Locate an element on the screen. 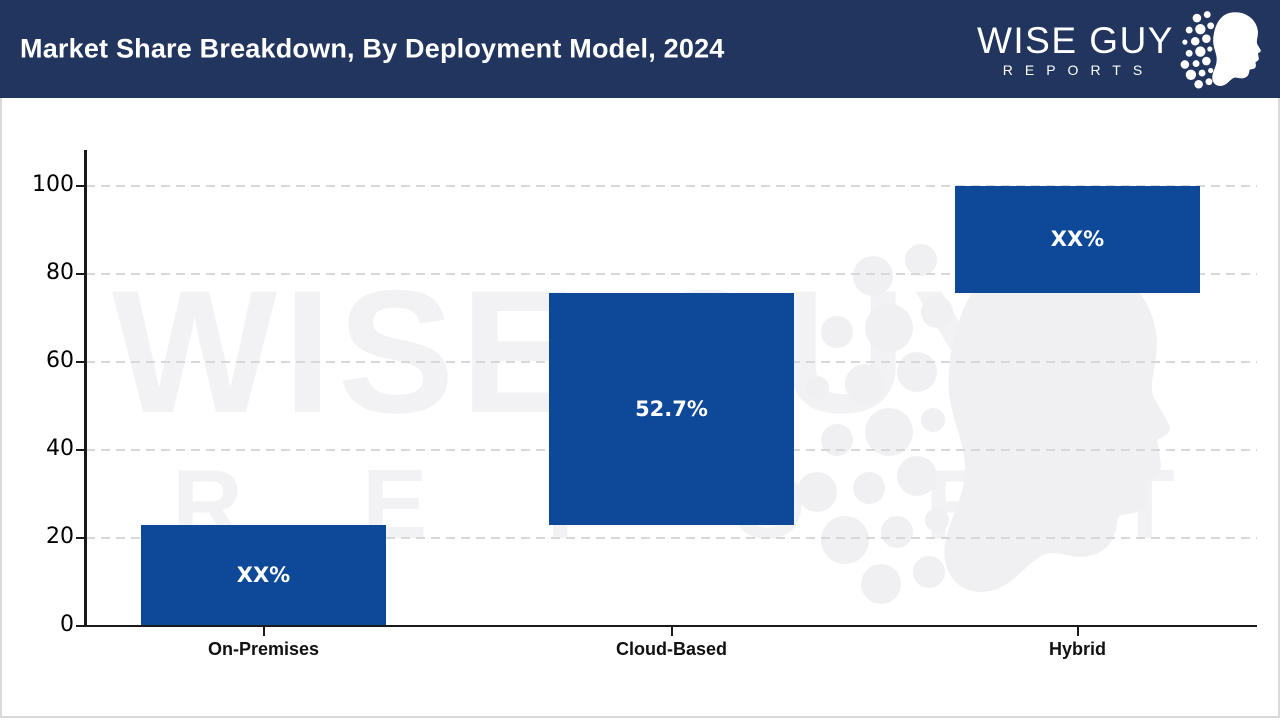 The image size is (1280, 720). x-tick-label: On-Premises is located at coordinates (263, 649).